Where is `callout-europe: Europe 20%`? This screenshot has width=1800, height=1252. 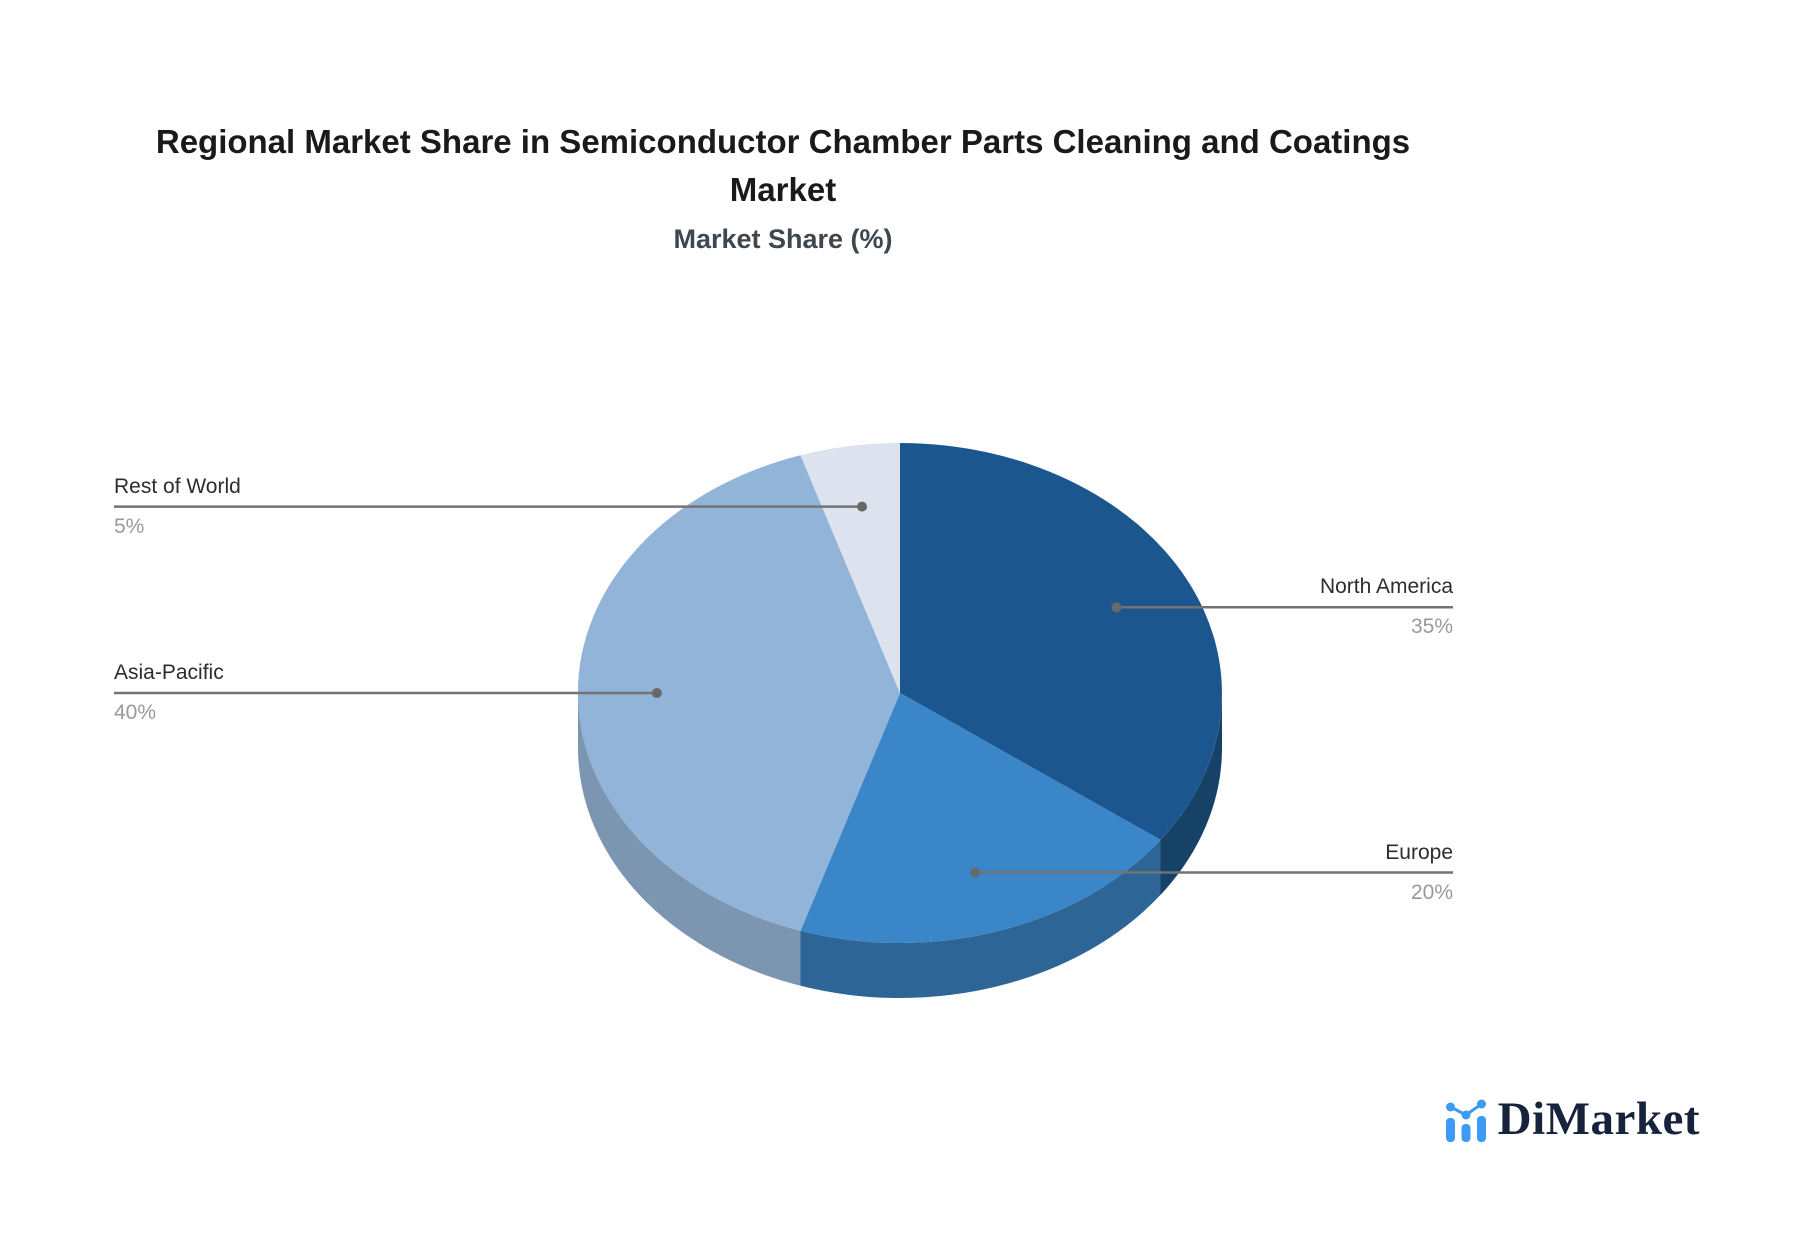 callout-europe: Europe 20% is located at coordinates (1419, 873).